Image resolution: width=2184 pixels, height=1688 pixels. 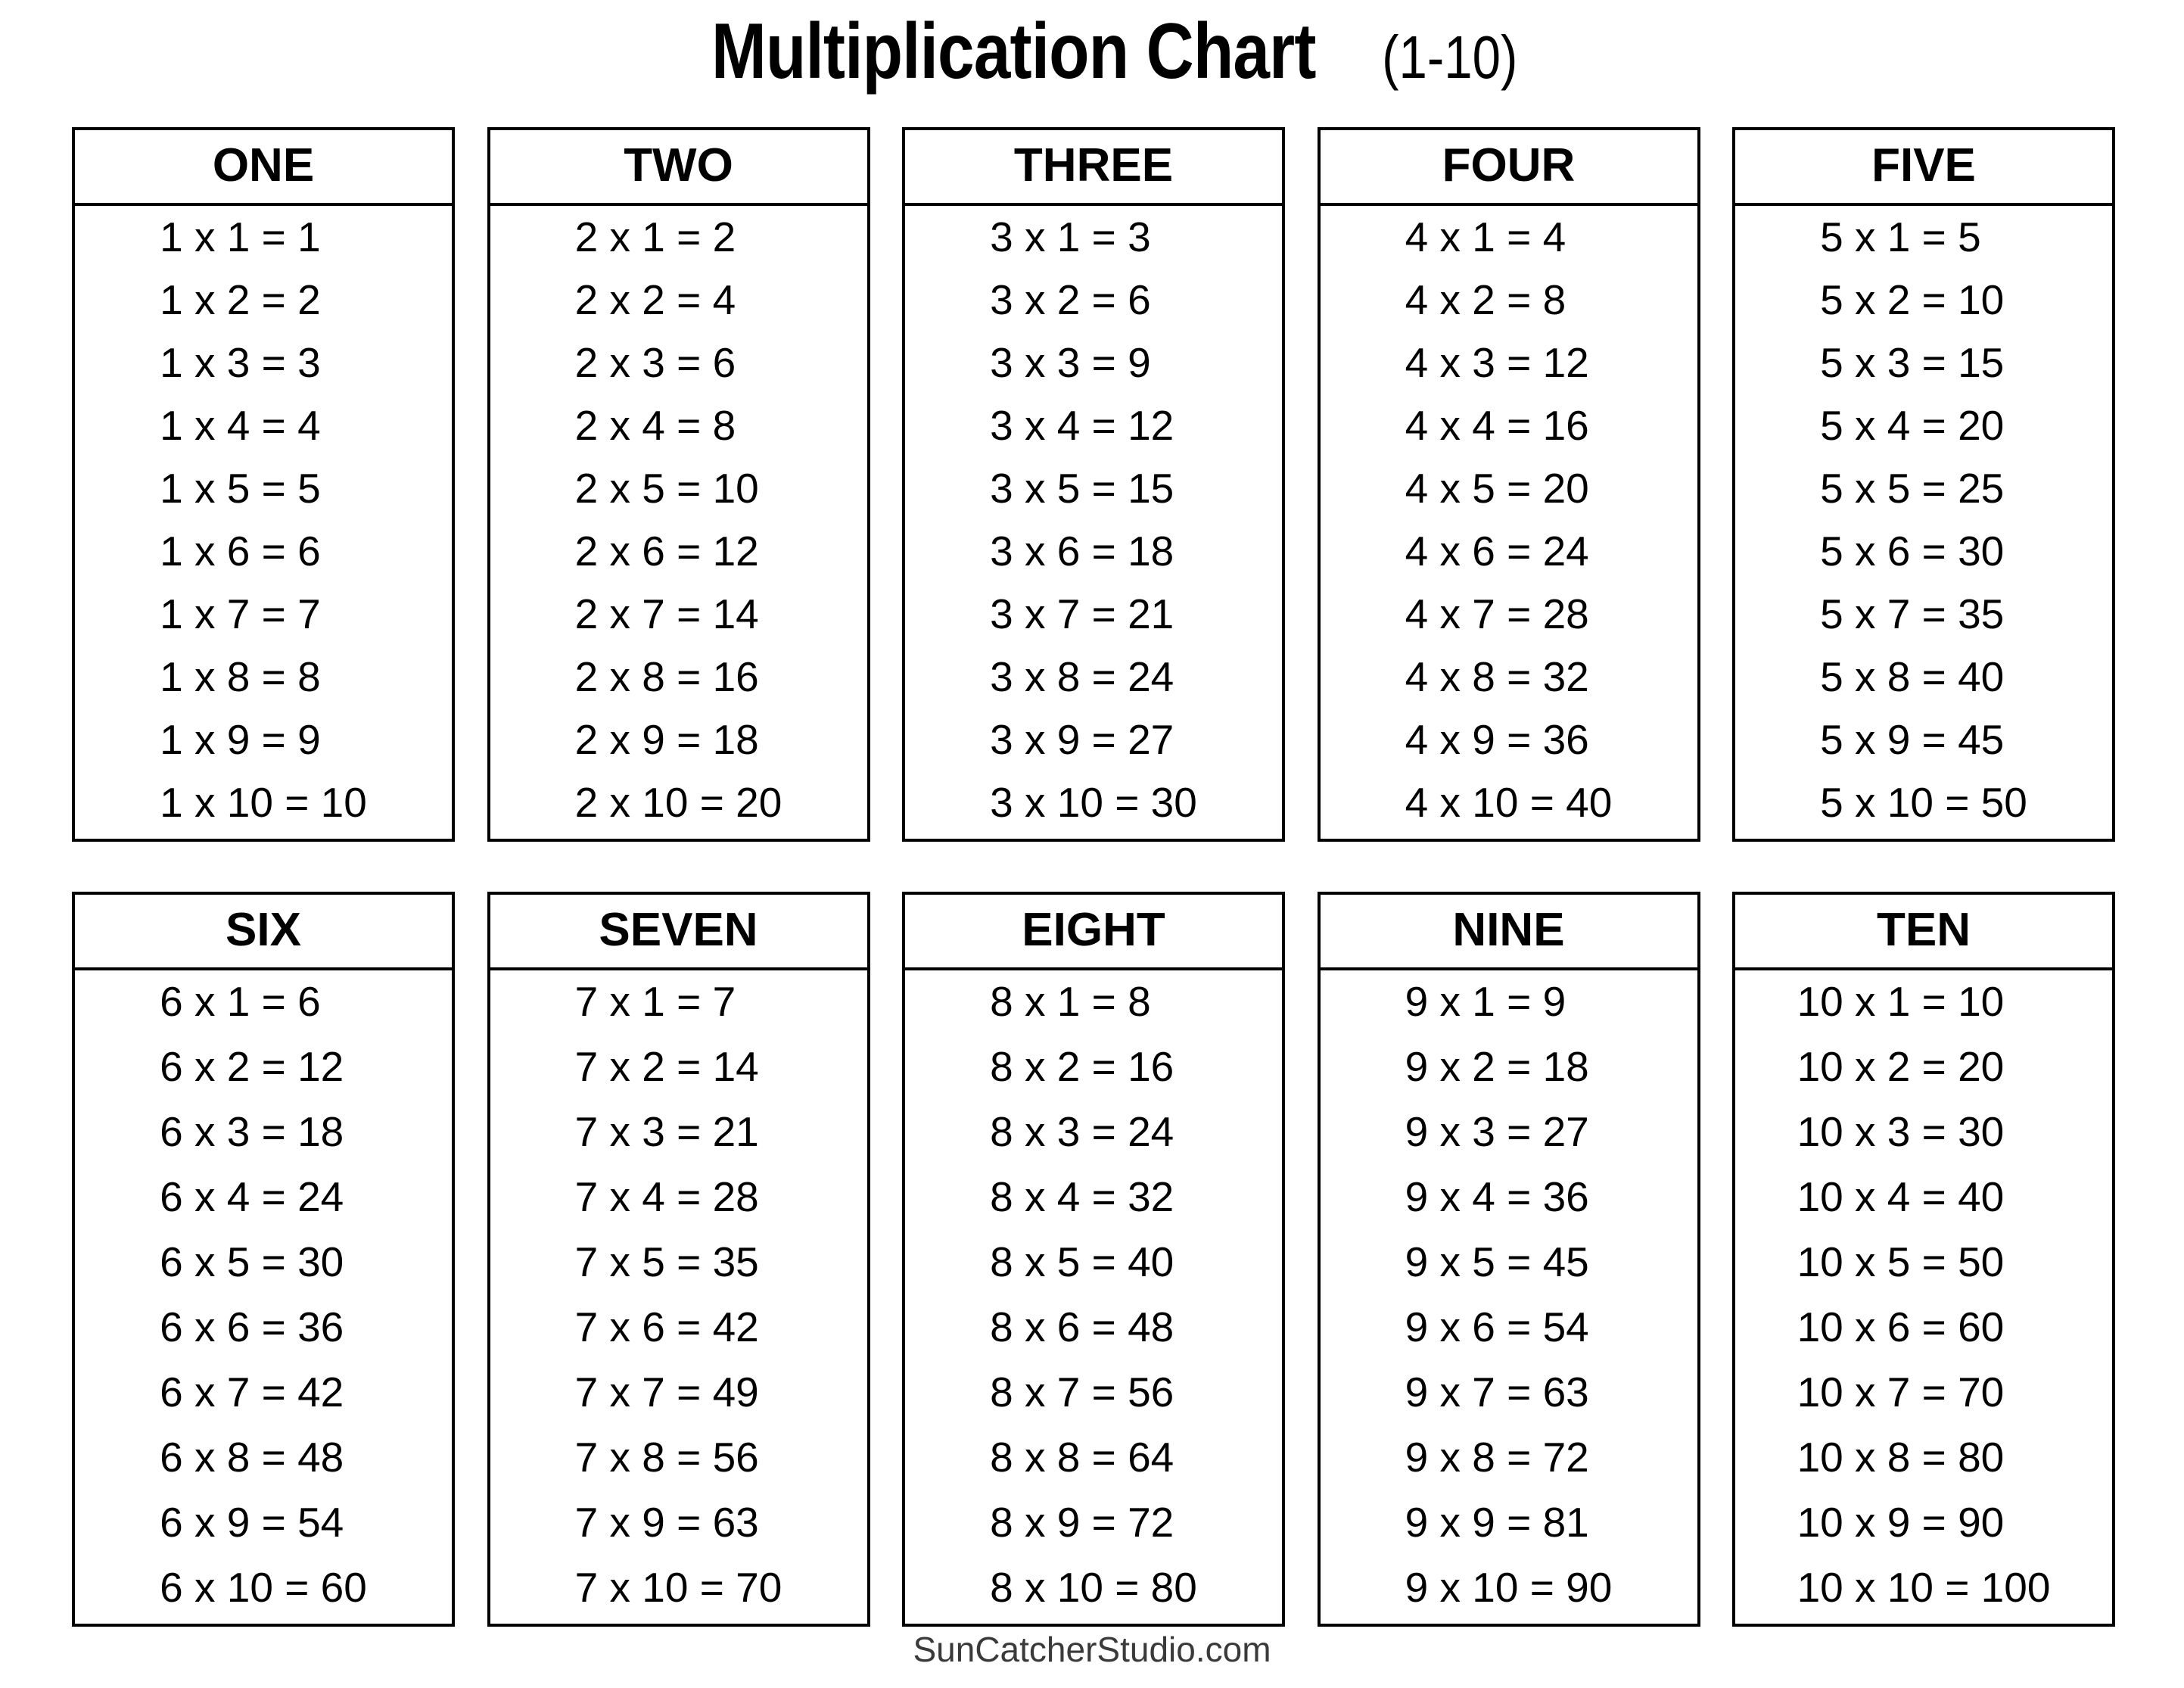 What do you see at coordinates (1485, 236) in the screenshot?
I see `equation-row: 4 x 1 = 4` at bounding box center [1485, 236].